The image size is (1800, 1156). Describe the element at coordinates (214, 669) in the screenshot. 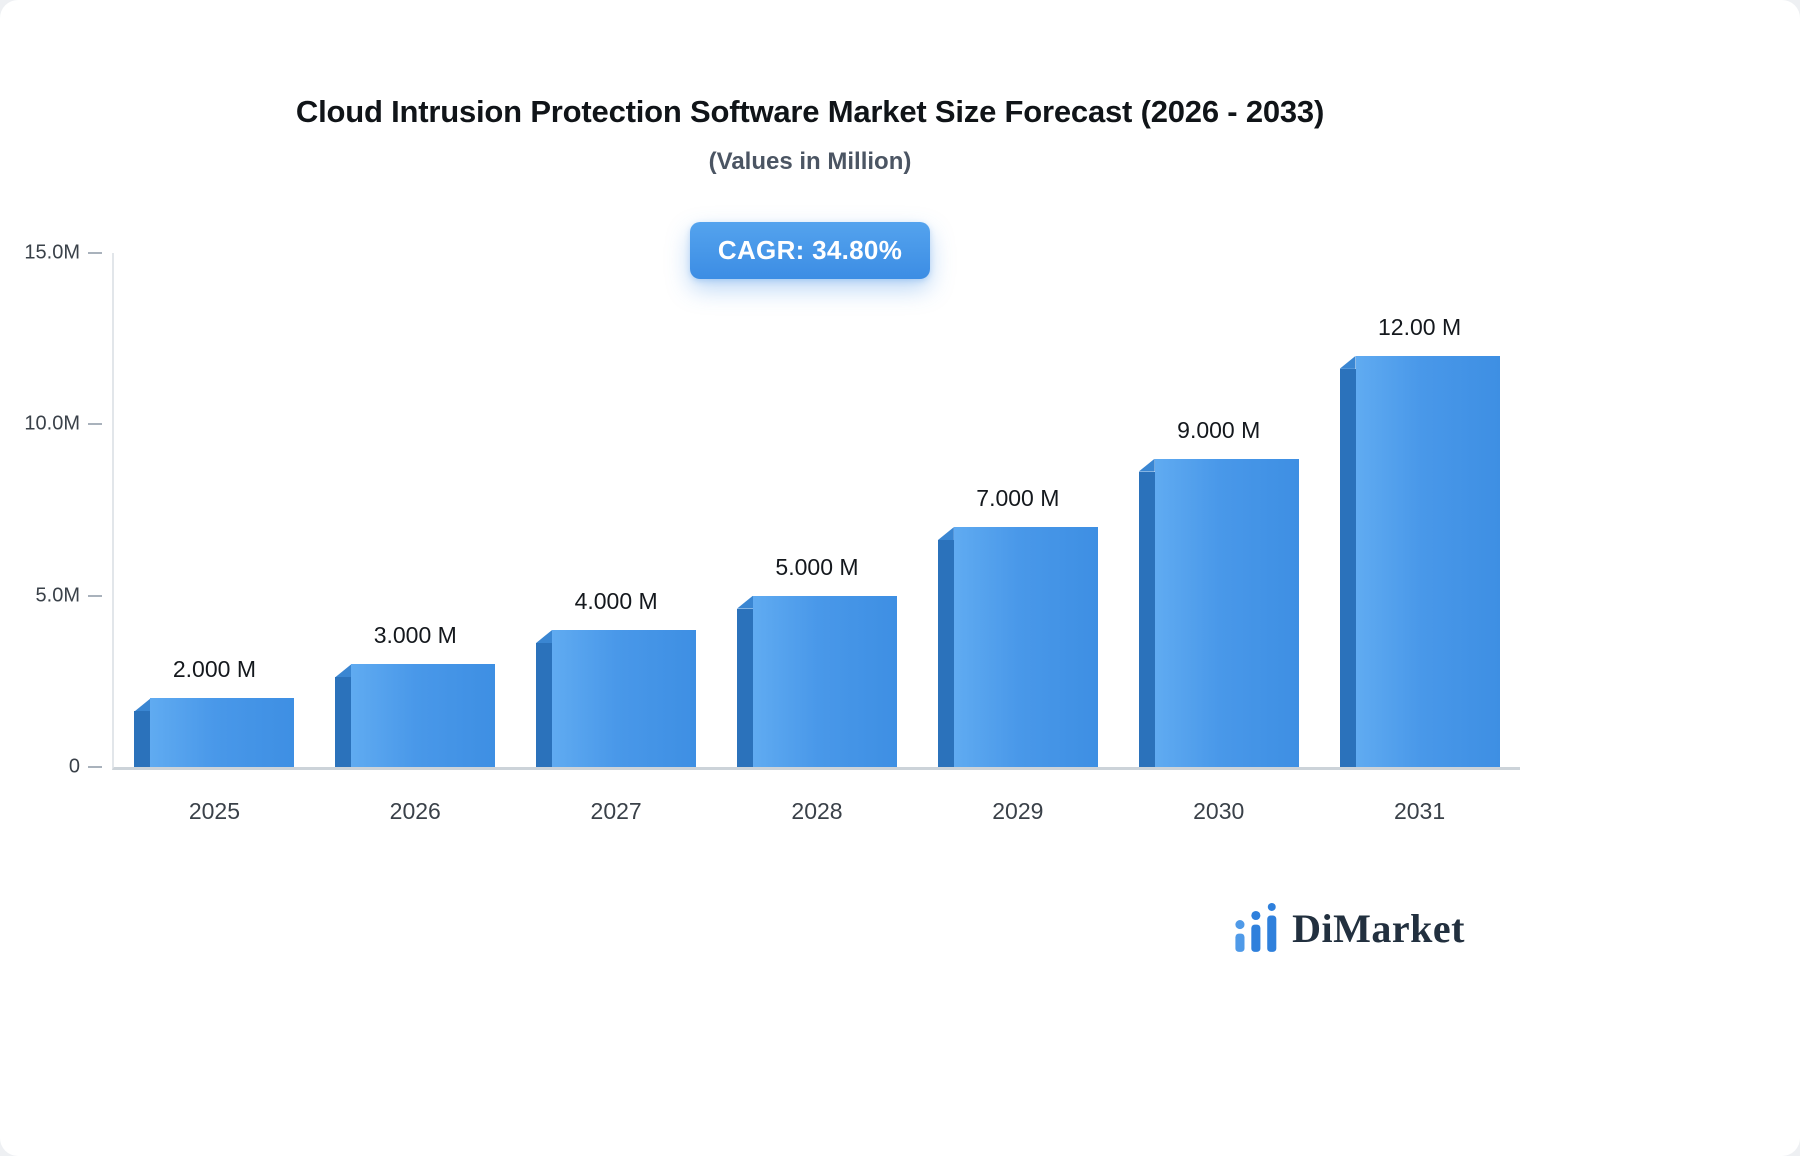

I see `bar-value-label: 2.000 M` at that location.